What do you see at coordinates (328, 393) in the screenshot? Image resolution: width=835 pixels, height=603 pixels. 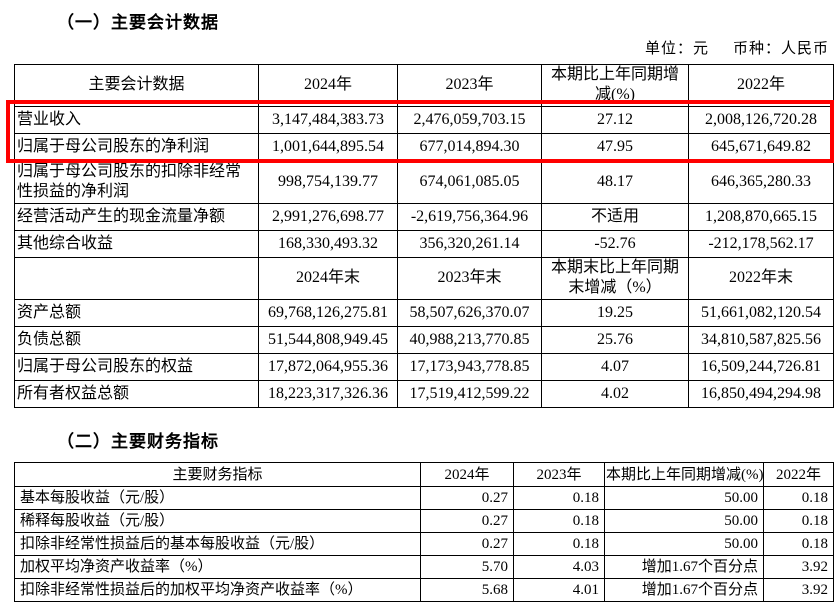 I see `value-cell: 18,223,317,326.36` at bounding box center [328, 393].